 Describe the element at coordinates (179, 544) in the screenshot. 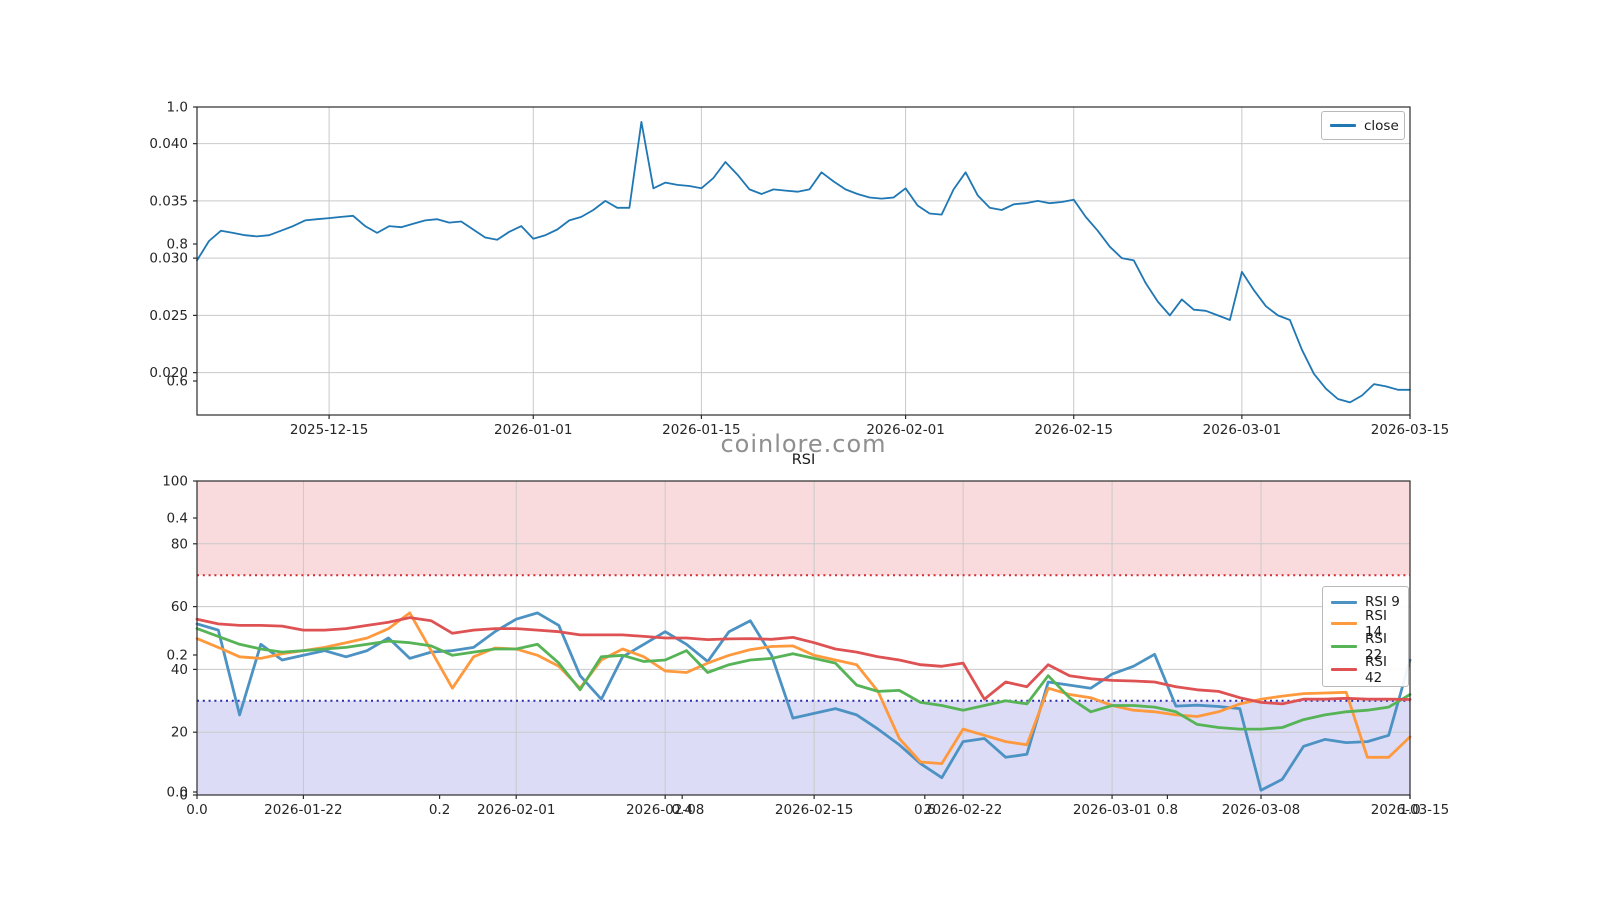

I see `y-tick-label: 80` at that location.